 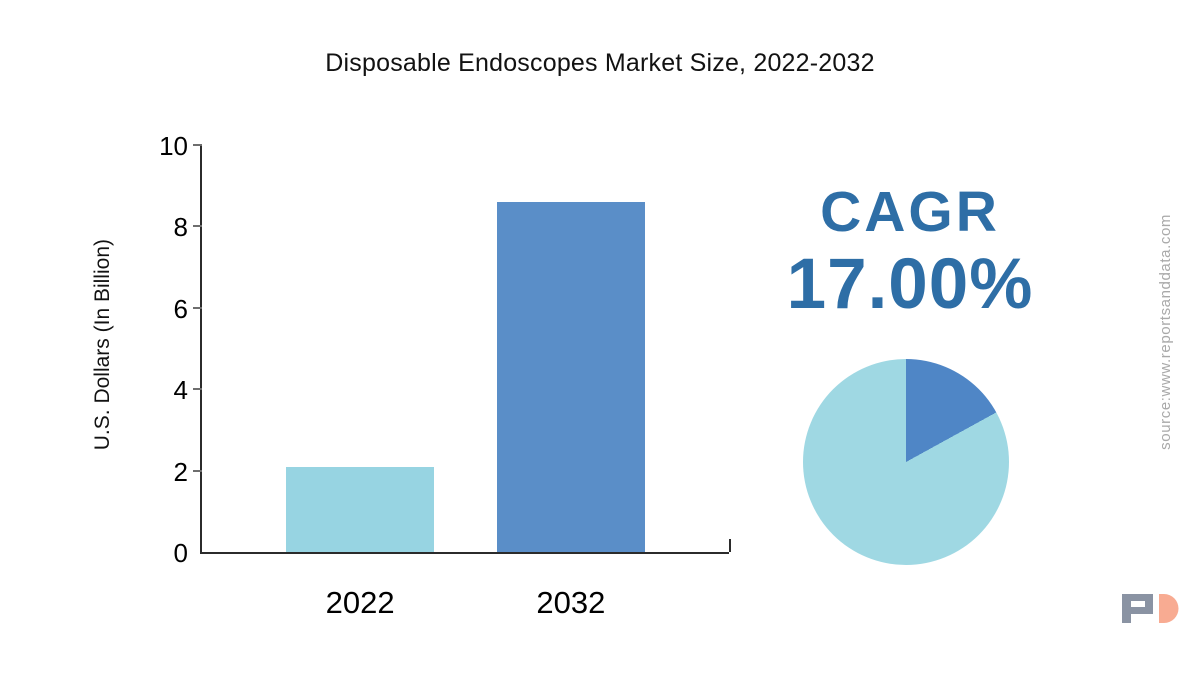 I want to click on y-tick-label: 6, so click(x=180, y=308).